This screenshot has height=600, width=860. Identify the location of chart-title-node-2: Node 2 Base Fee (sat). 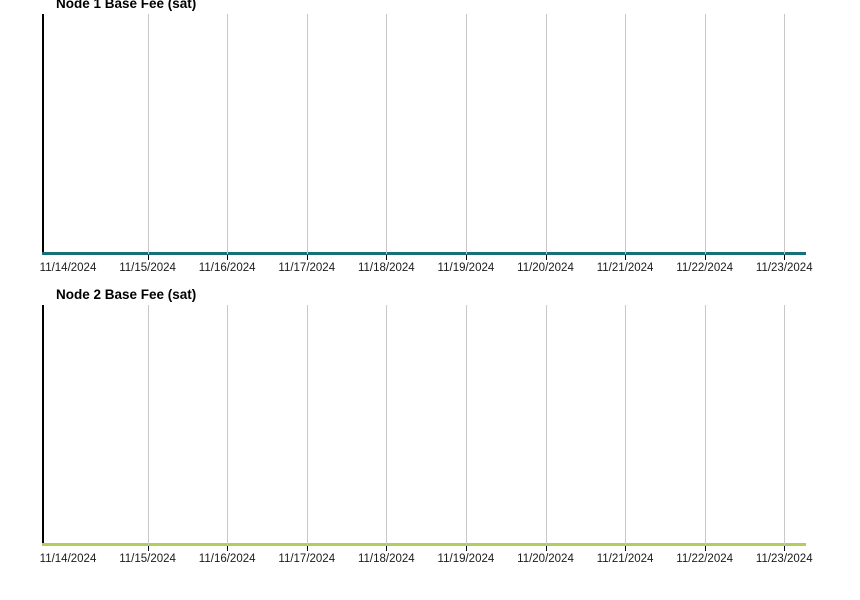
(126, 294).